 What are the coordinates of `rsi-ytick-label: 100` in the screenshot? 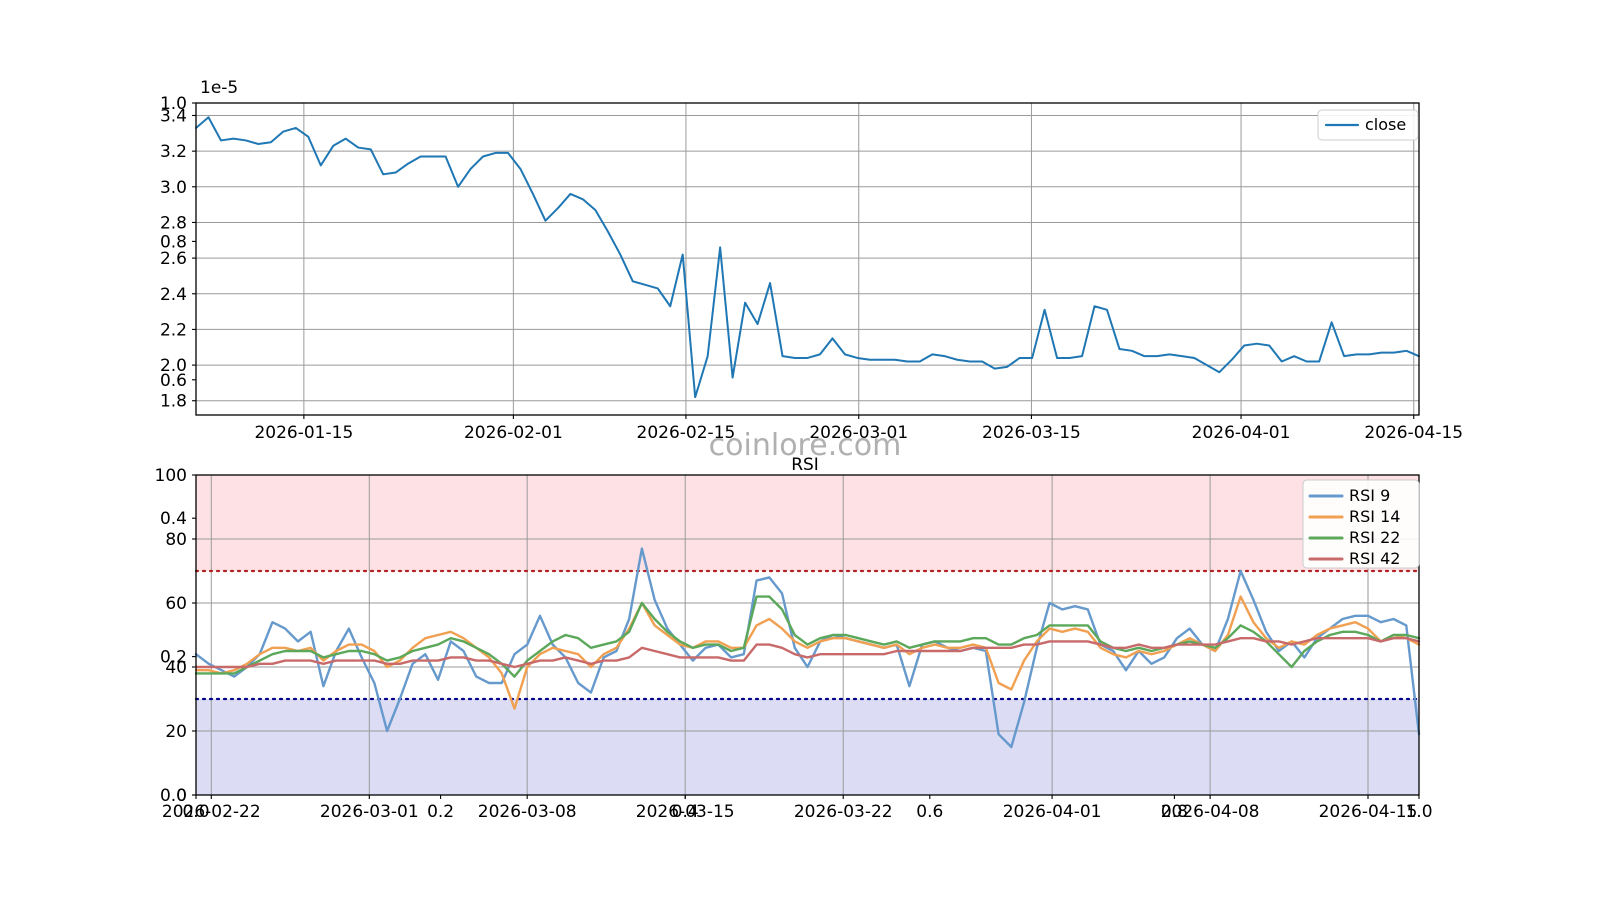 It's located at (171, 476).